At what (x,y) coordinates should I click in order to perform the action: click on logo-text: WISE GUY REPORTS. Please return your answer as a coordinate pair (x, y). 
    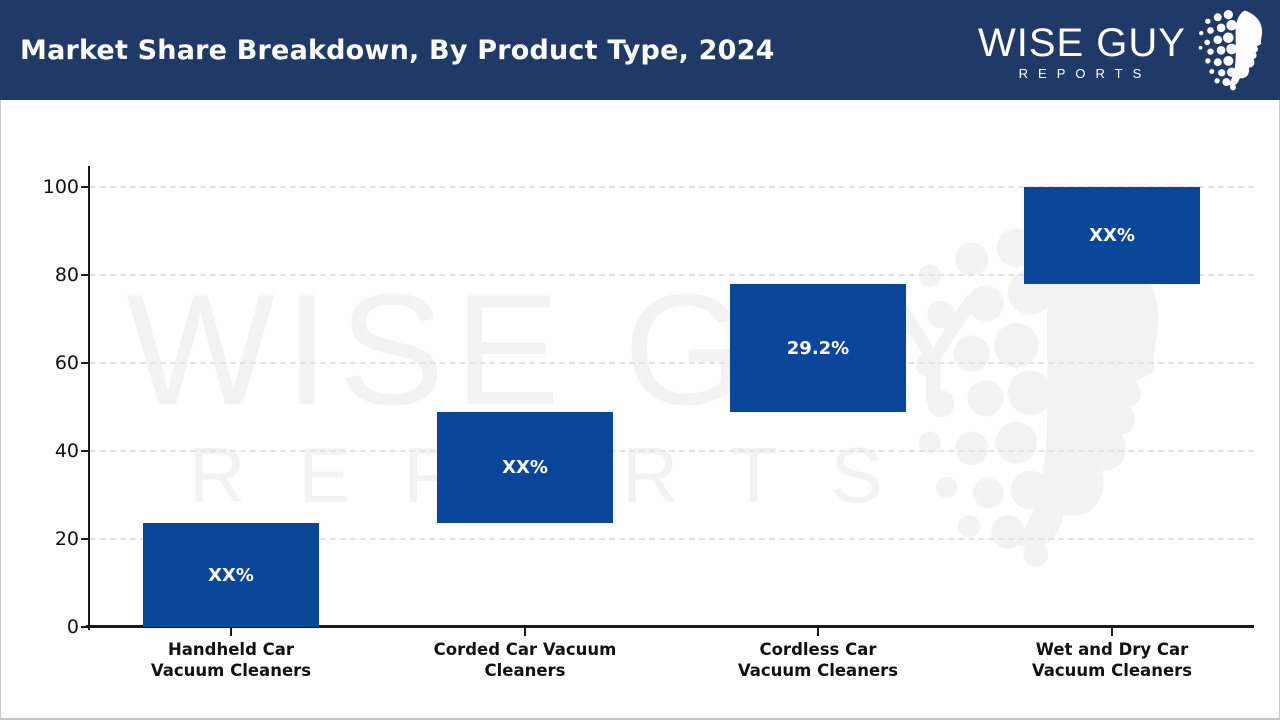
    Looking at the image, I should click on (1082, 51).